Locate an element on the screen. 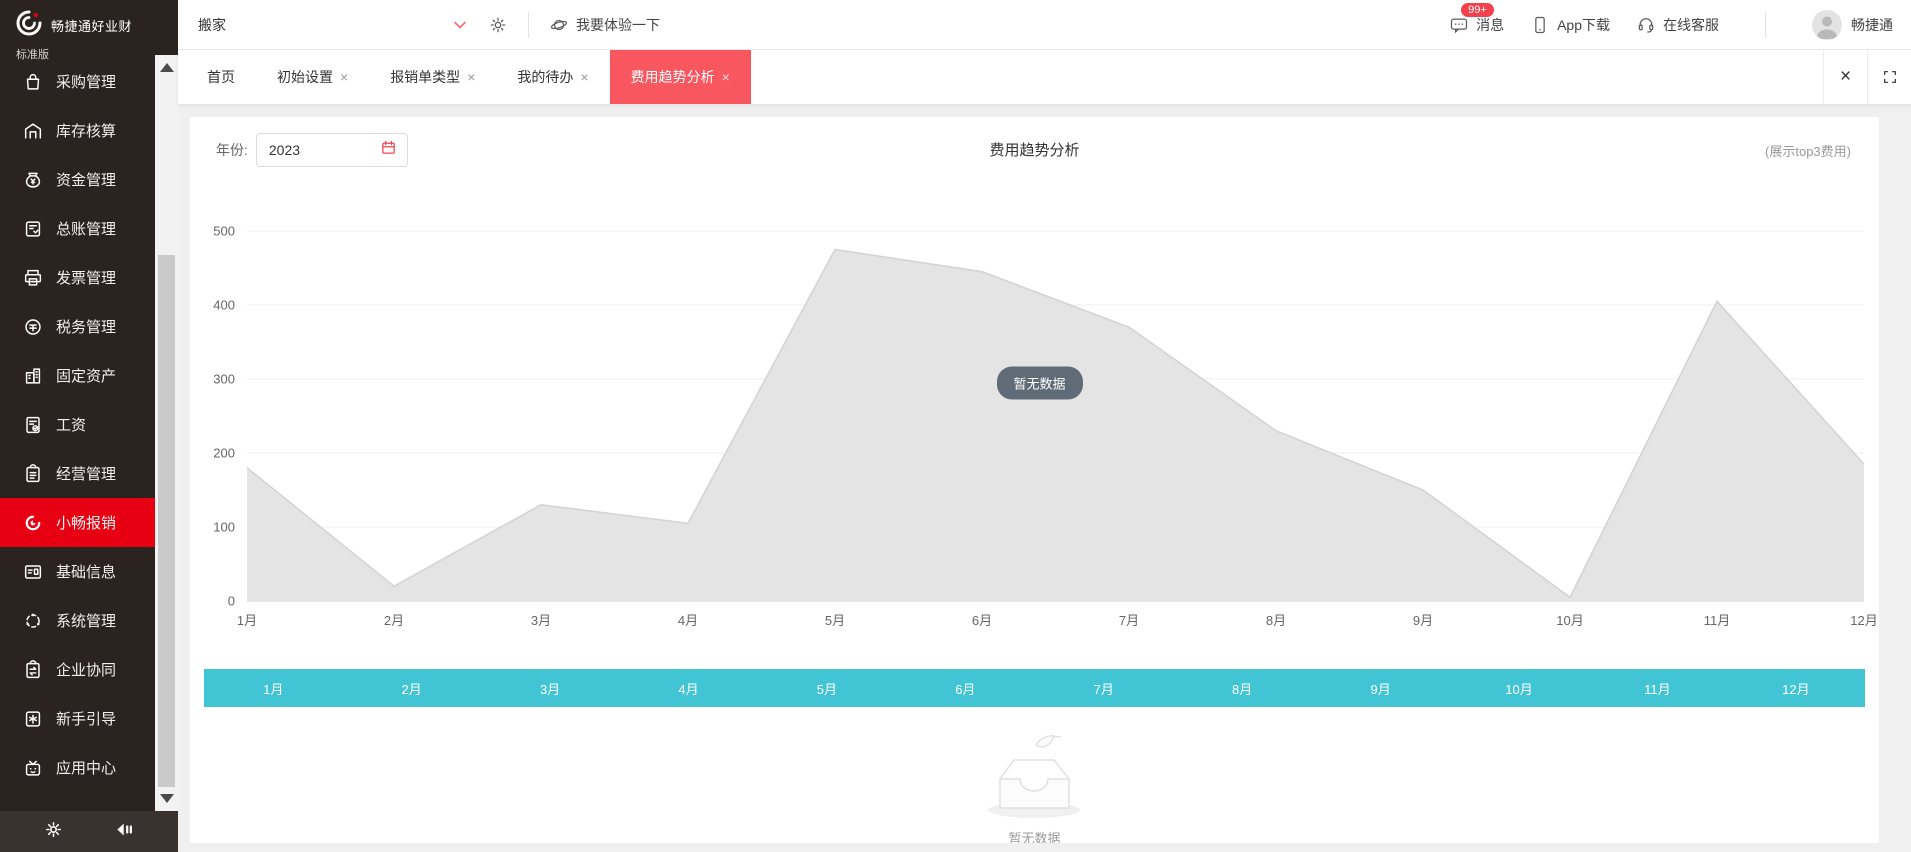  chart-note: (展示top3费用) is located at coordinates (1808, 151).